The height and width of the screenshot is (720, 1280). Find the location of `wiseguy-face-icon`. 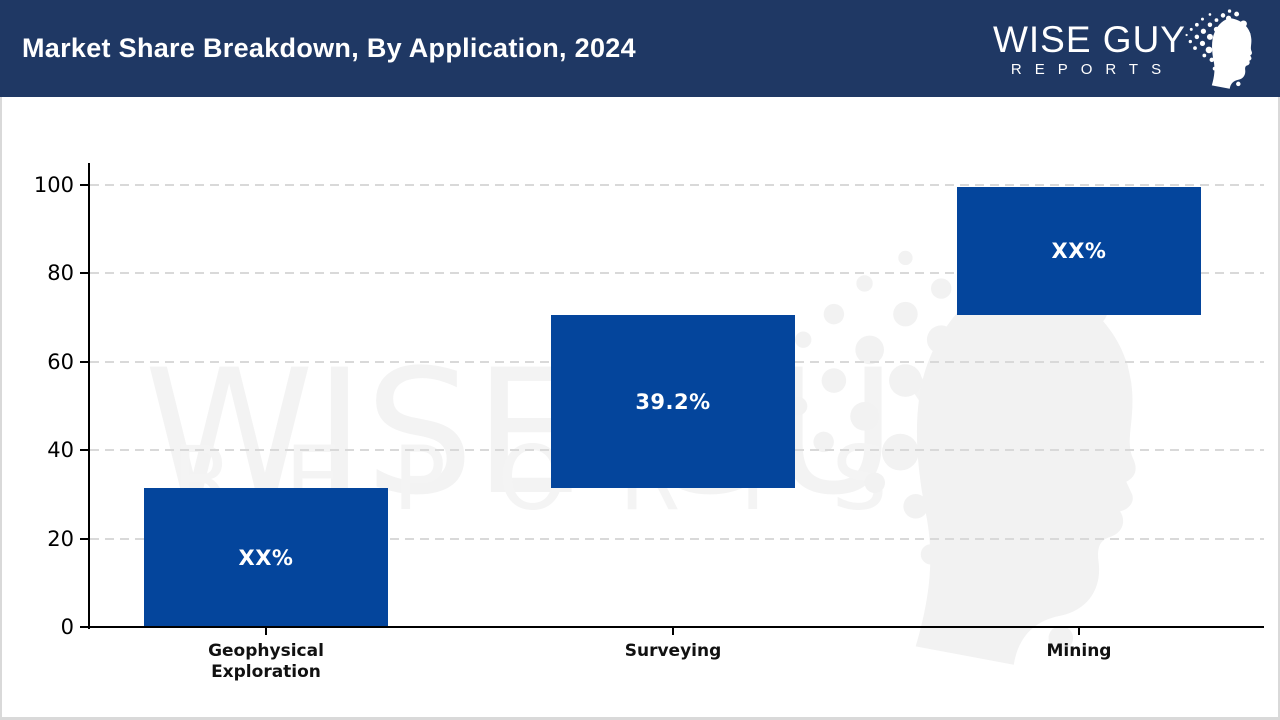

wiseguy-face-icon is located at coordinates (1223, 49).